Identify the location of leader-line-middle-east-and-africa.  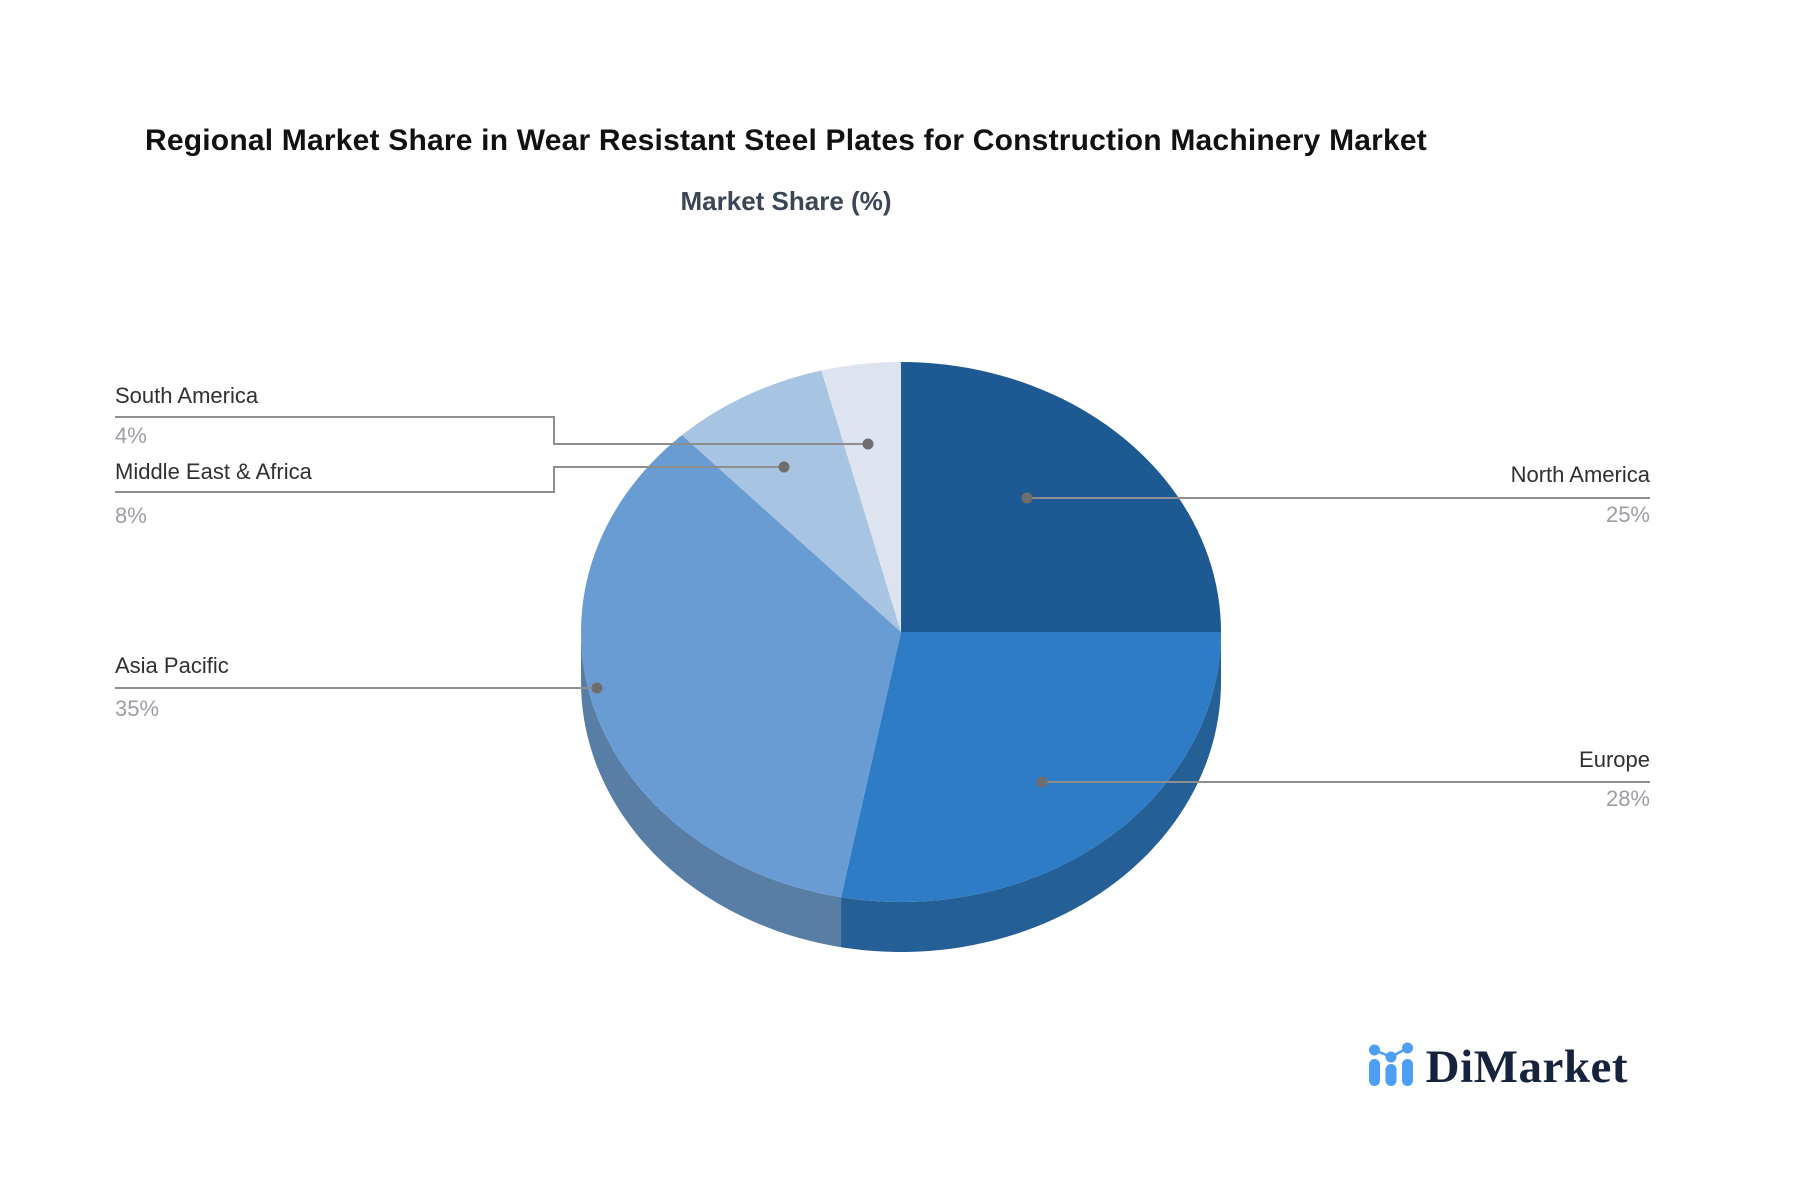
(447, 479).